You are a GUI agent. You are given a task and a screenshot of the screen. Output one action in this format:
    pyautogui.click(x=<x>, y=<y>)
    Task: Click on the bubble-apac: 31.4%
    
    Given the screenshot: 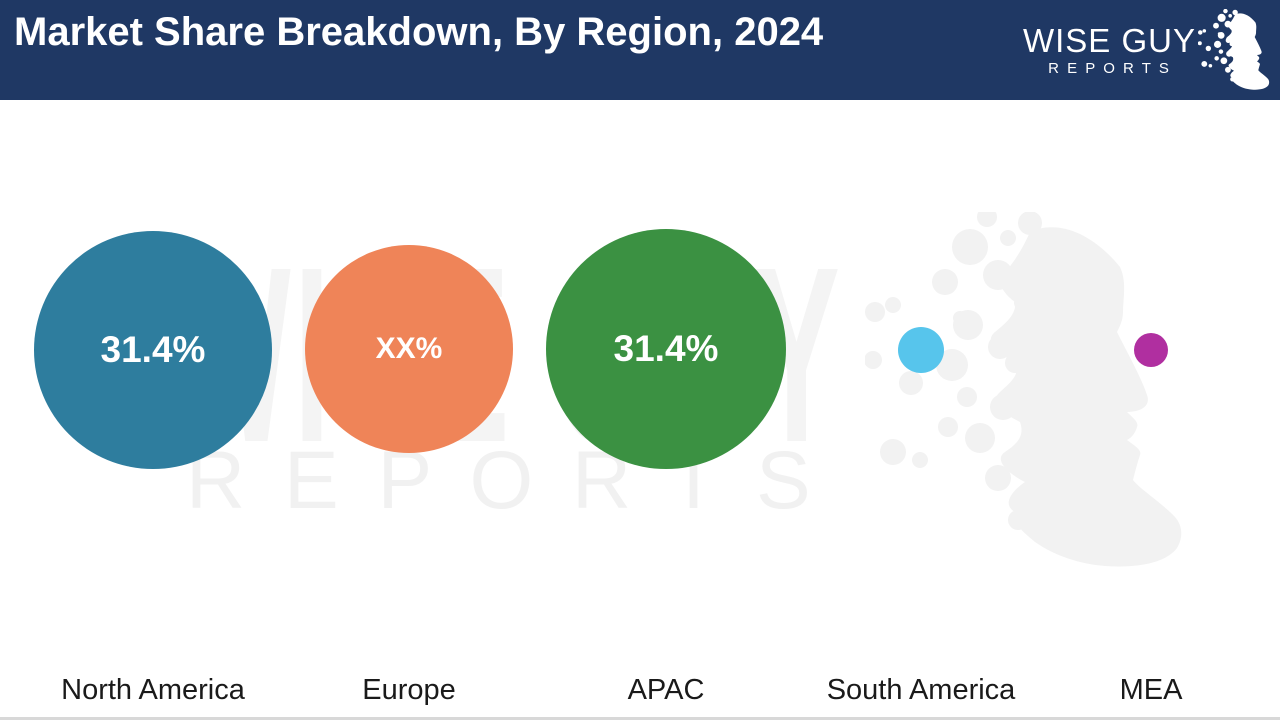 What is the action you would take?
    pyautogui.click(x=666, y=349)
    